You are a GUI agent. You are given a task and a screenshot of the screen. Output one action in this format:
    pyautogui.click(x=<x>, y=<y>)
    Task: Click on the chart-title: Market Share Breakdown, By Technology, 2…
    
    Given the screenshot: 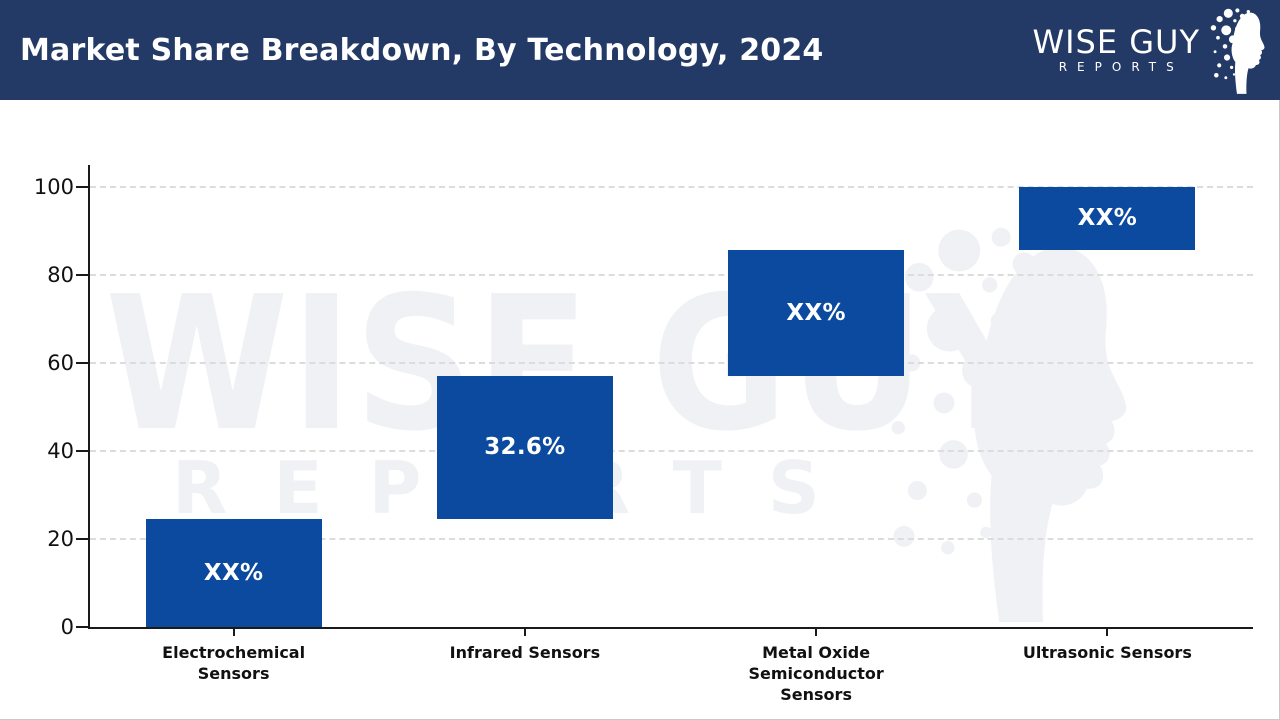 What is the action you would take?
    pyautogui.click(x=422, y=50)
    